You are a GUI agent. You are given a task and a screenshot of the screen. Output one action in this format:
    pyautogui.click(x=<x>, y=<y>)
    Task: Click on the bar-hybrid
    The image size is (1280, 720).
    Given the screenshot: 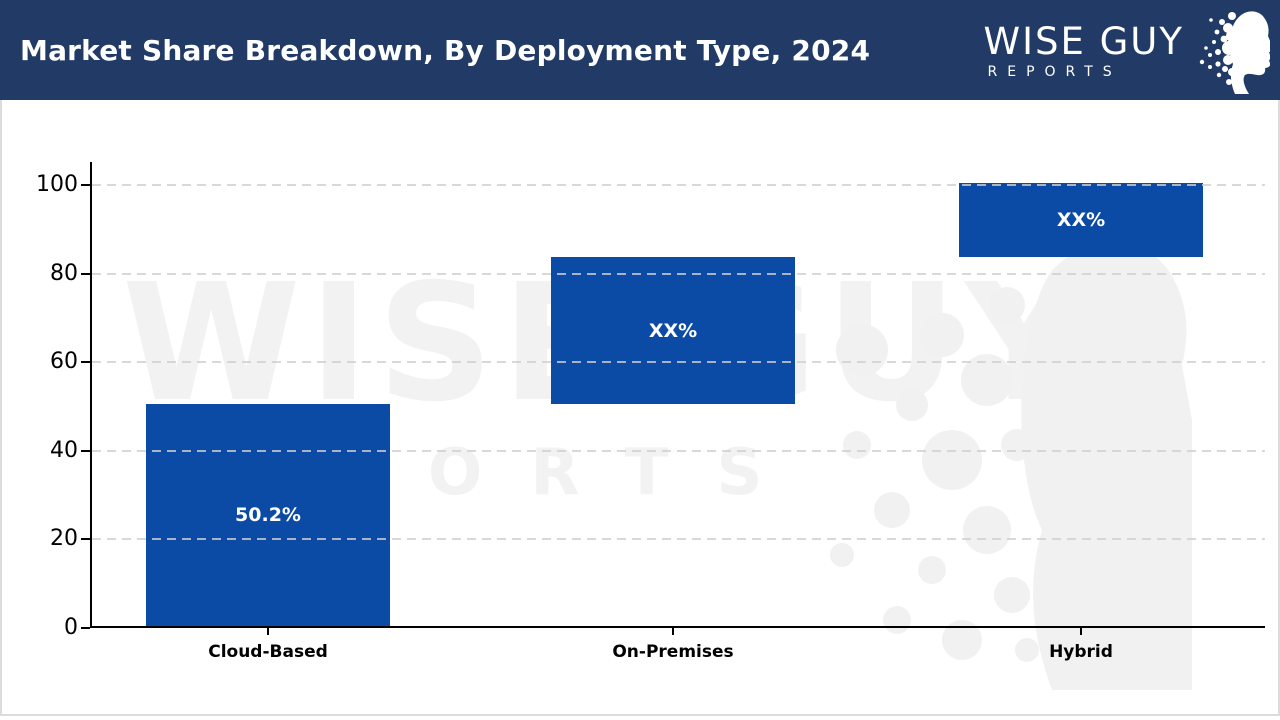 What is the action you would take?
    pyautogui.click(x=1081, y=220)
    